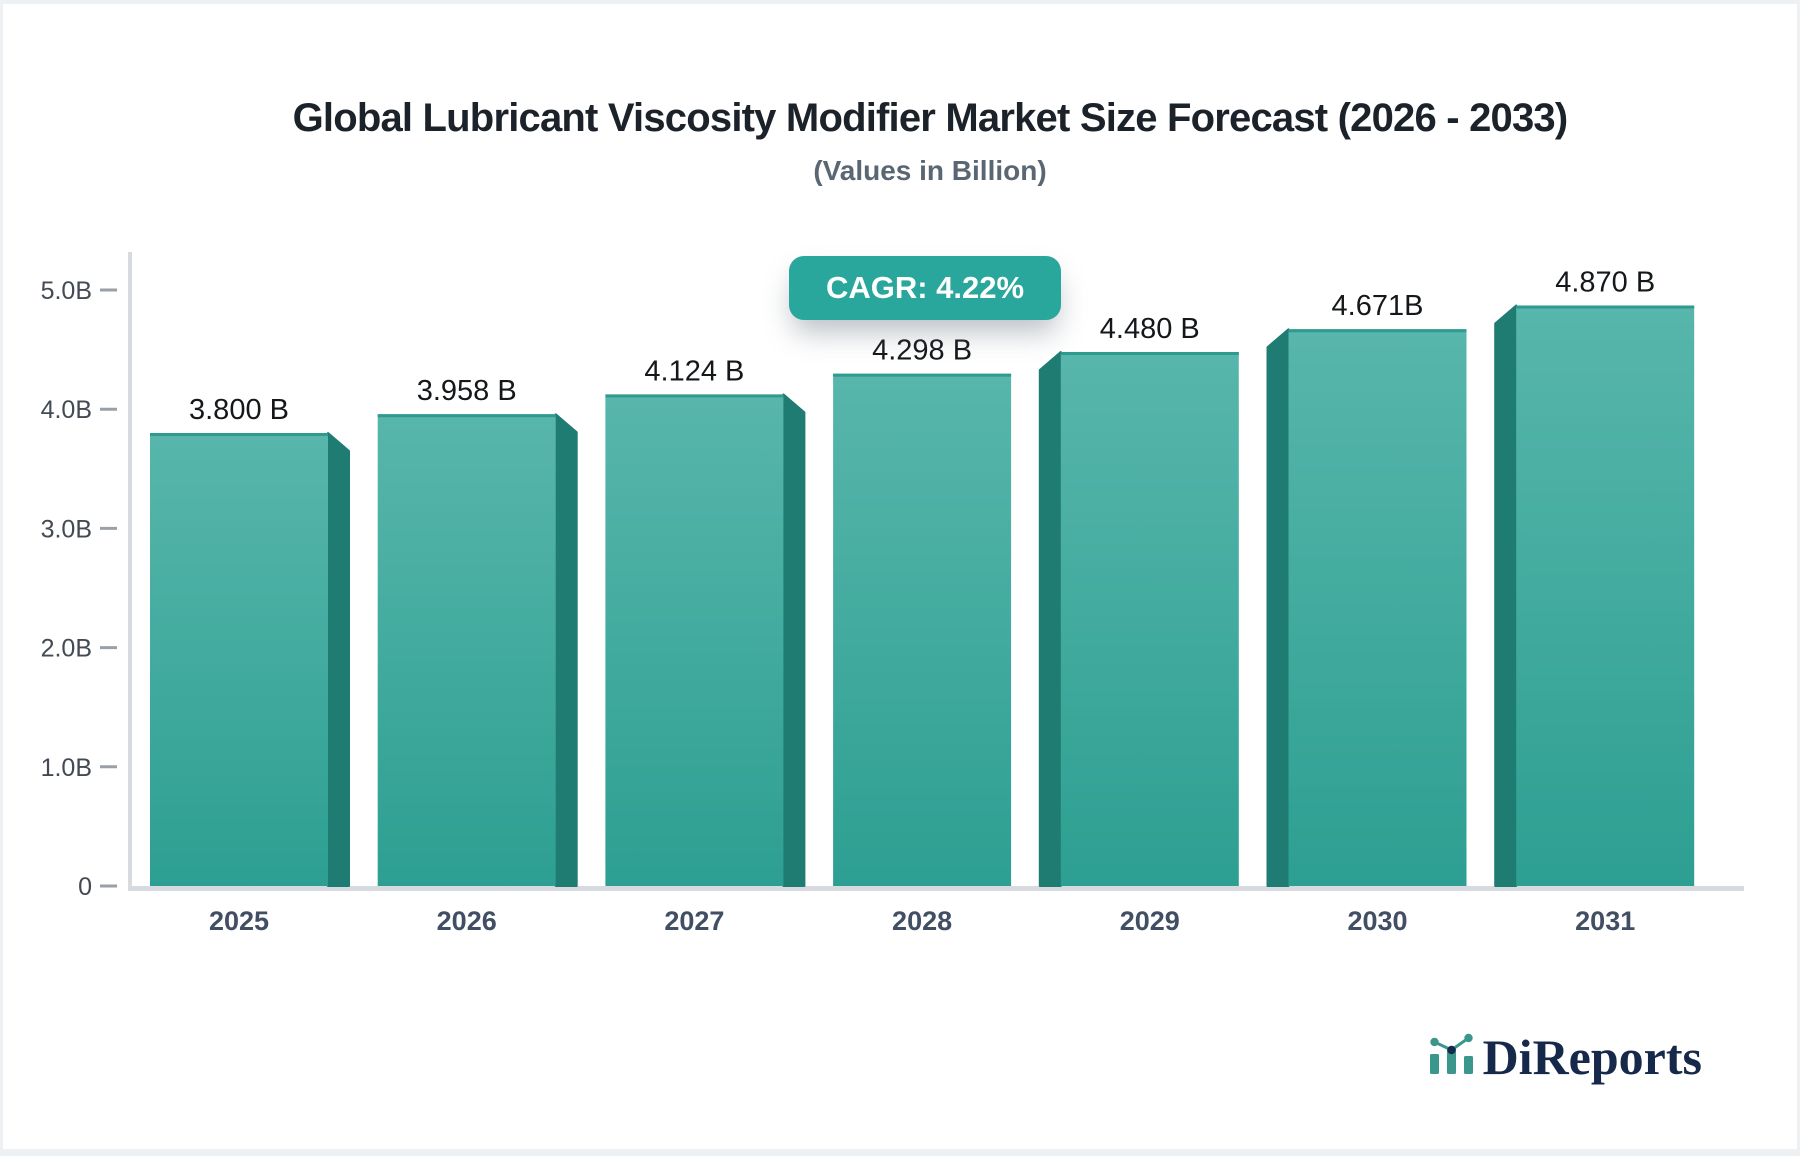 This screenshot has height=1156, width=1800. I want to click on bar-top-edge-2031, so click(1605, 307).